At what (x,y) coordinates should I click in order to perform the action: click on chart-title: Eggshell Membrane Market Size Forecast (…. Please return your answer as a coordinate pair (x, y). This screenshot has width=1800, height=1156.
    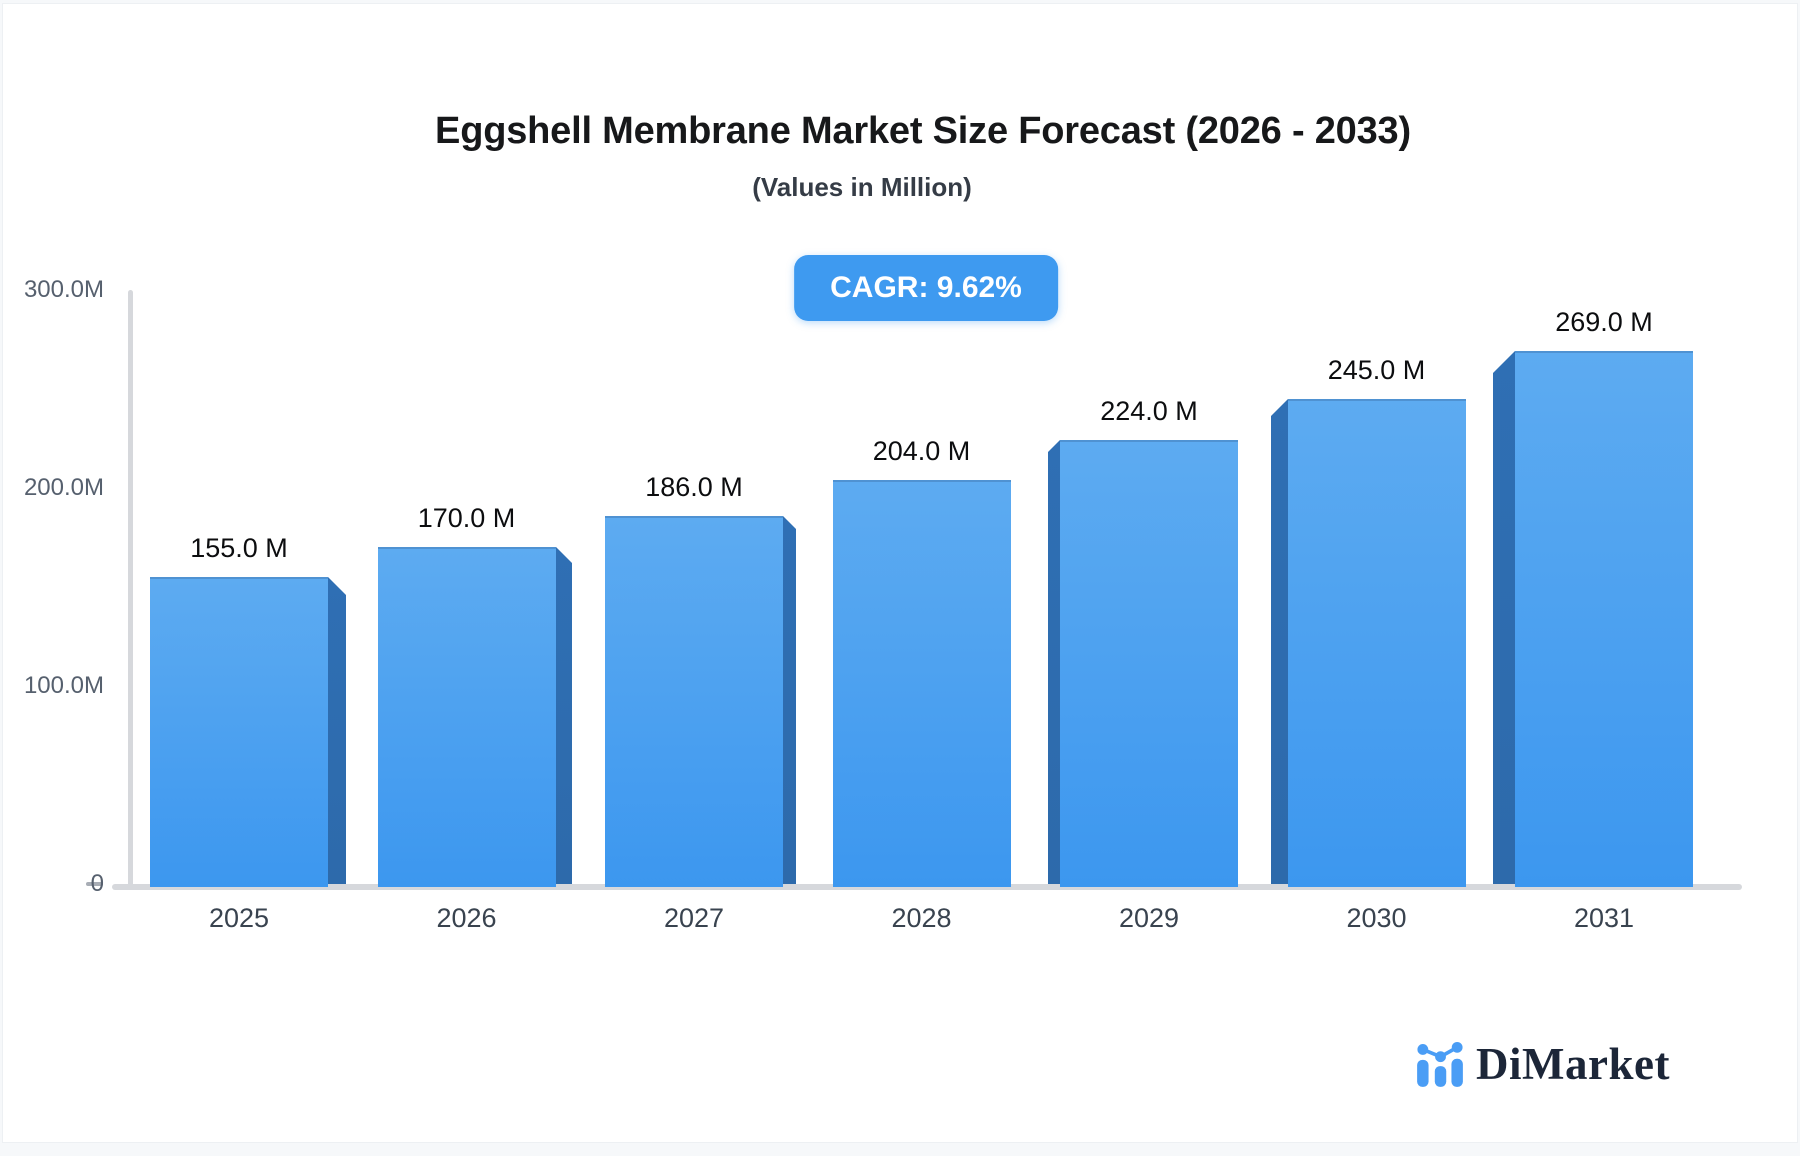
    Looking at the image, I should click on (923, 131).